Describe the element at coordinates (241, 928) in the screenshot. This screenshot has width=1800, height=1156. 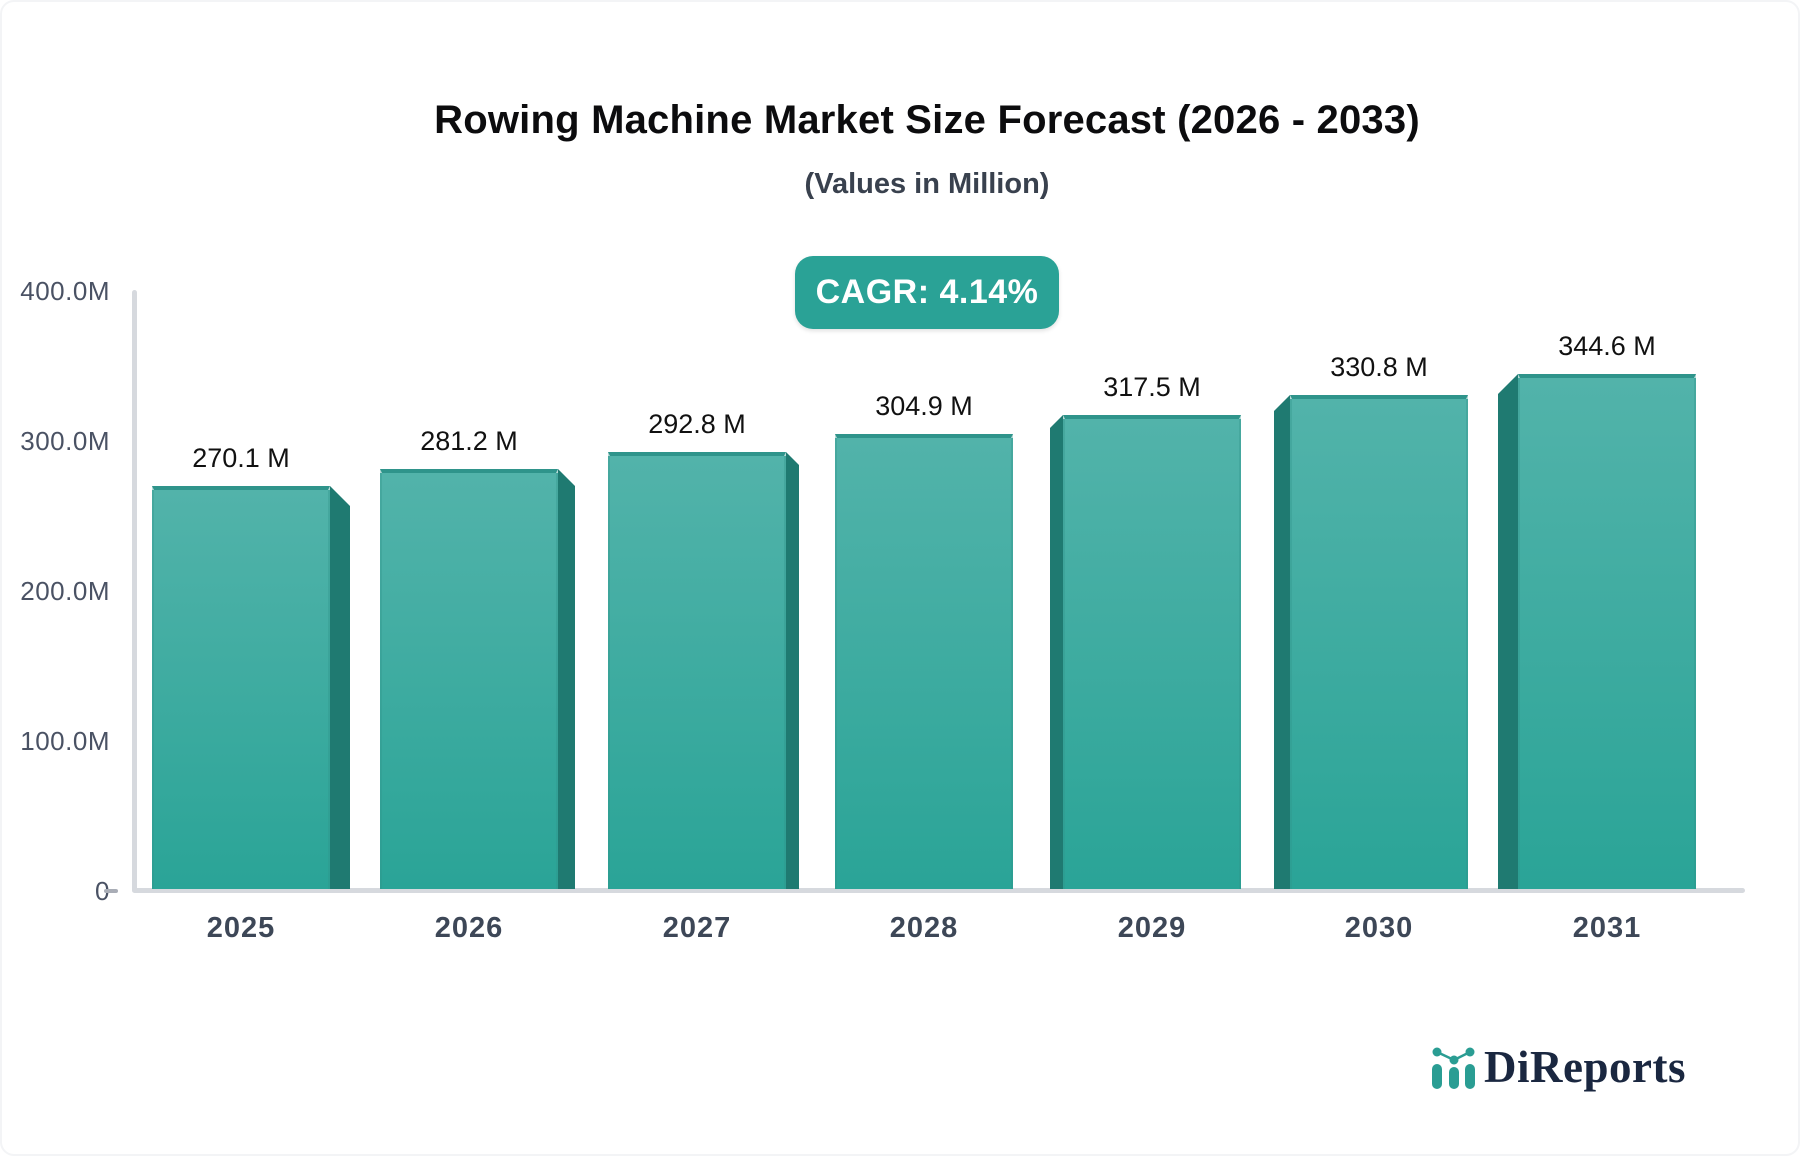
I see `x-axis-category-label: 2025` at that location.